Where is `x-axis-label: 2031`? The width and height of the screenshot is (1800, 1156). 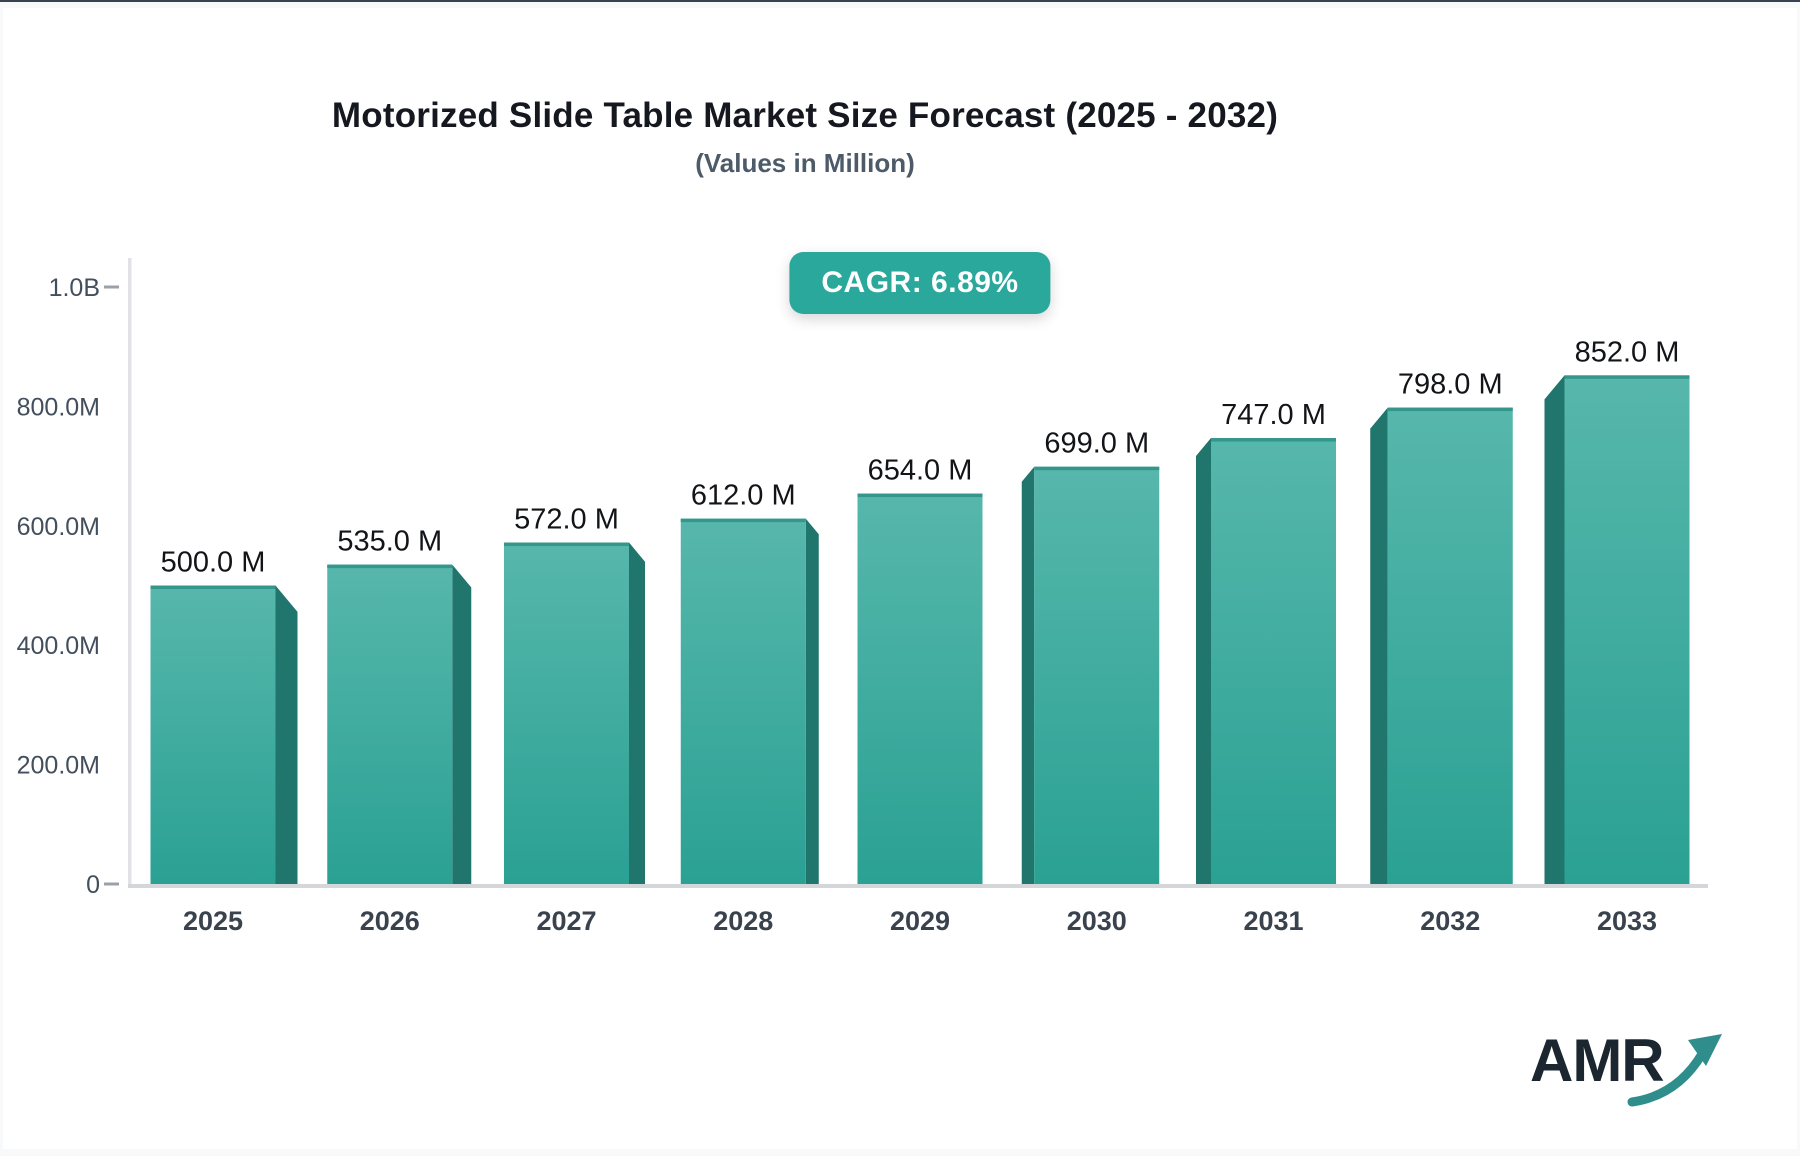 x-axis-label: 2031 is located at coordinates (1273, 921).